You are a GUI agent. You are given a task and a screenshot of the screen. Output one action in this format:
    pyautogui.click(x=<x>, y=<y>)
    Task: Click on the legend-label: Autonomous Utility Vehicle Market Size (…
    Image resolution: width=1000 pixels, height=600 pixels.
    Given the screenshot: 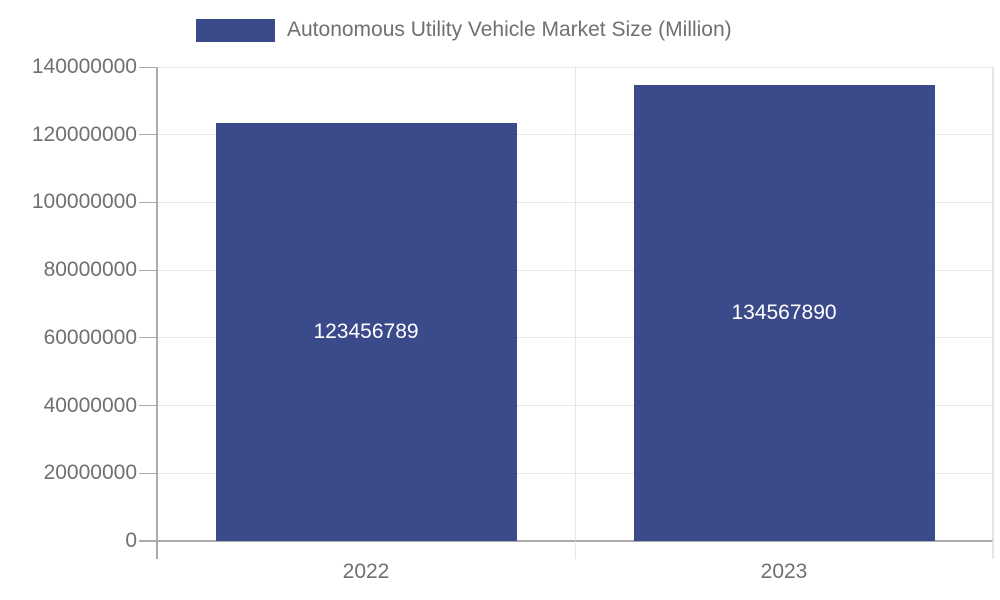 What is the action you would take?
    pyautogui.click(x=509, y=29)
    